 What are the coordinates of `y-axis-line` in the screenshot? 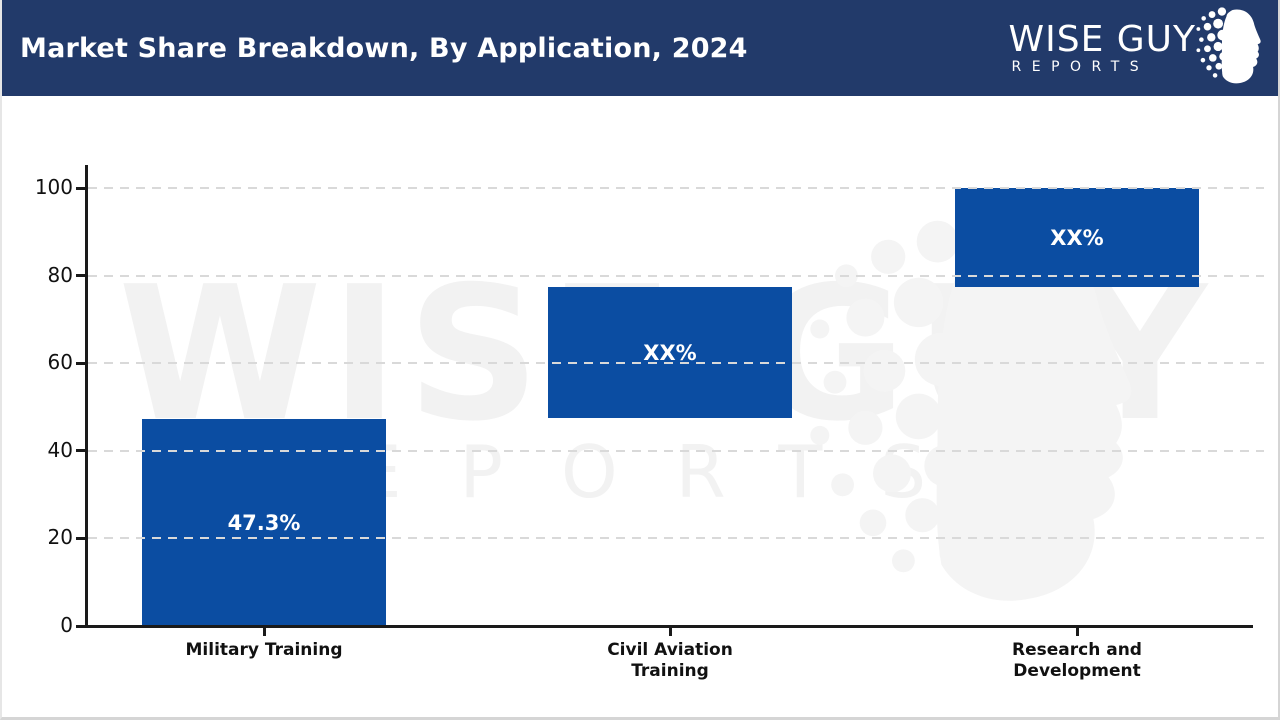 It's located at (86, 396).